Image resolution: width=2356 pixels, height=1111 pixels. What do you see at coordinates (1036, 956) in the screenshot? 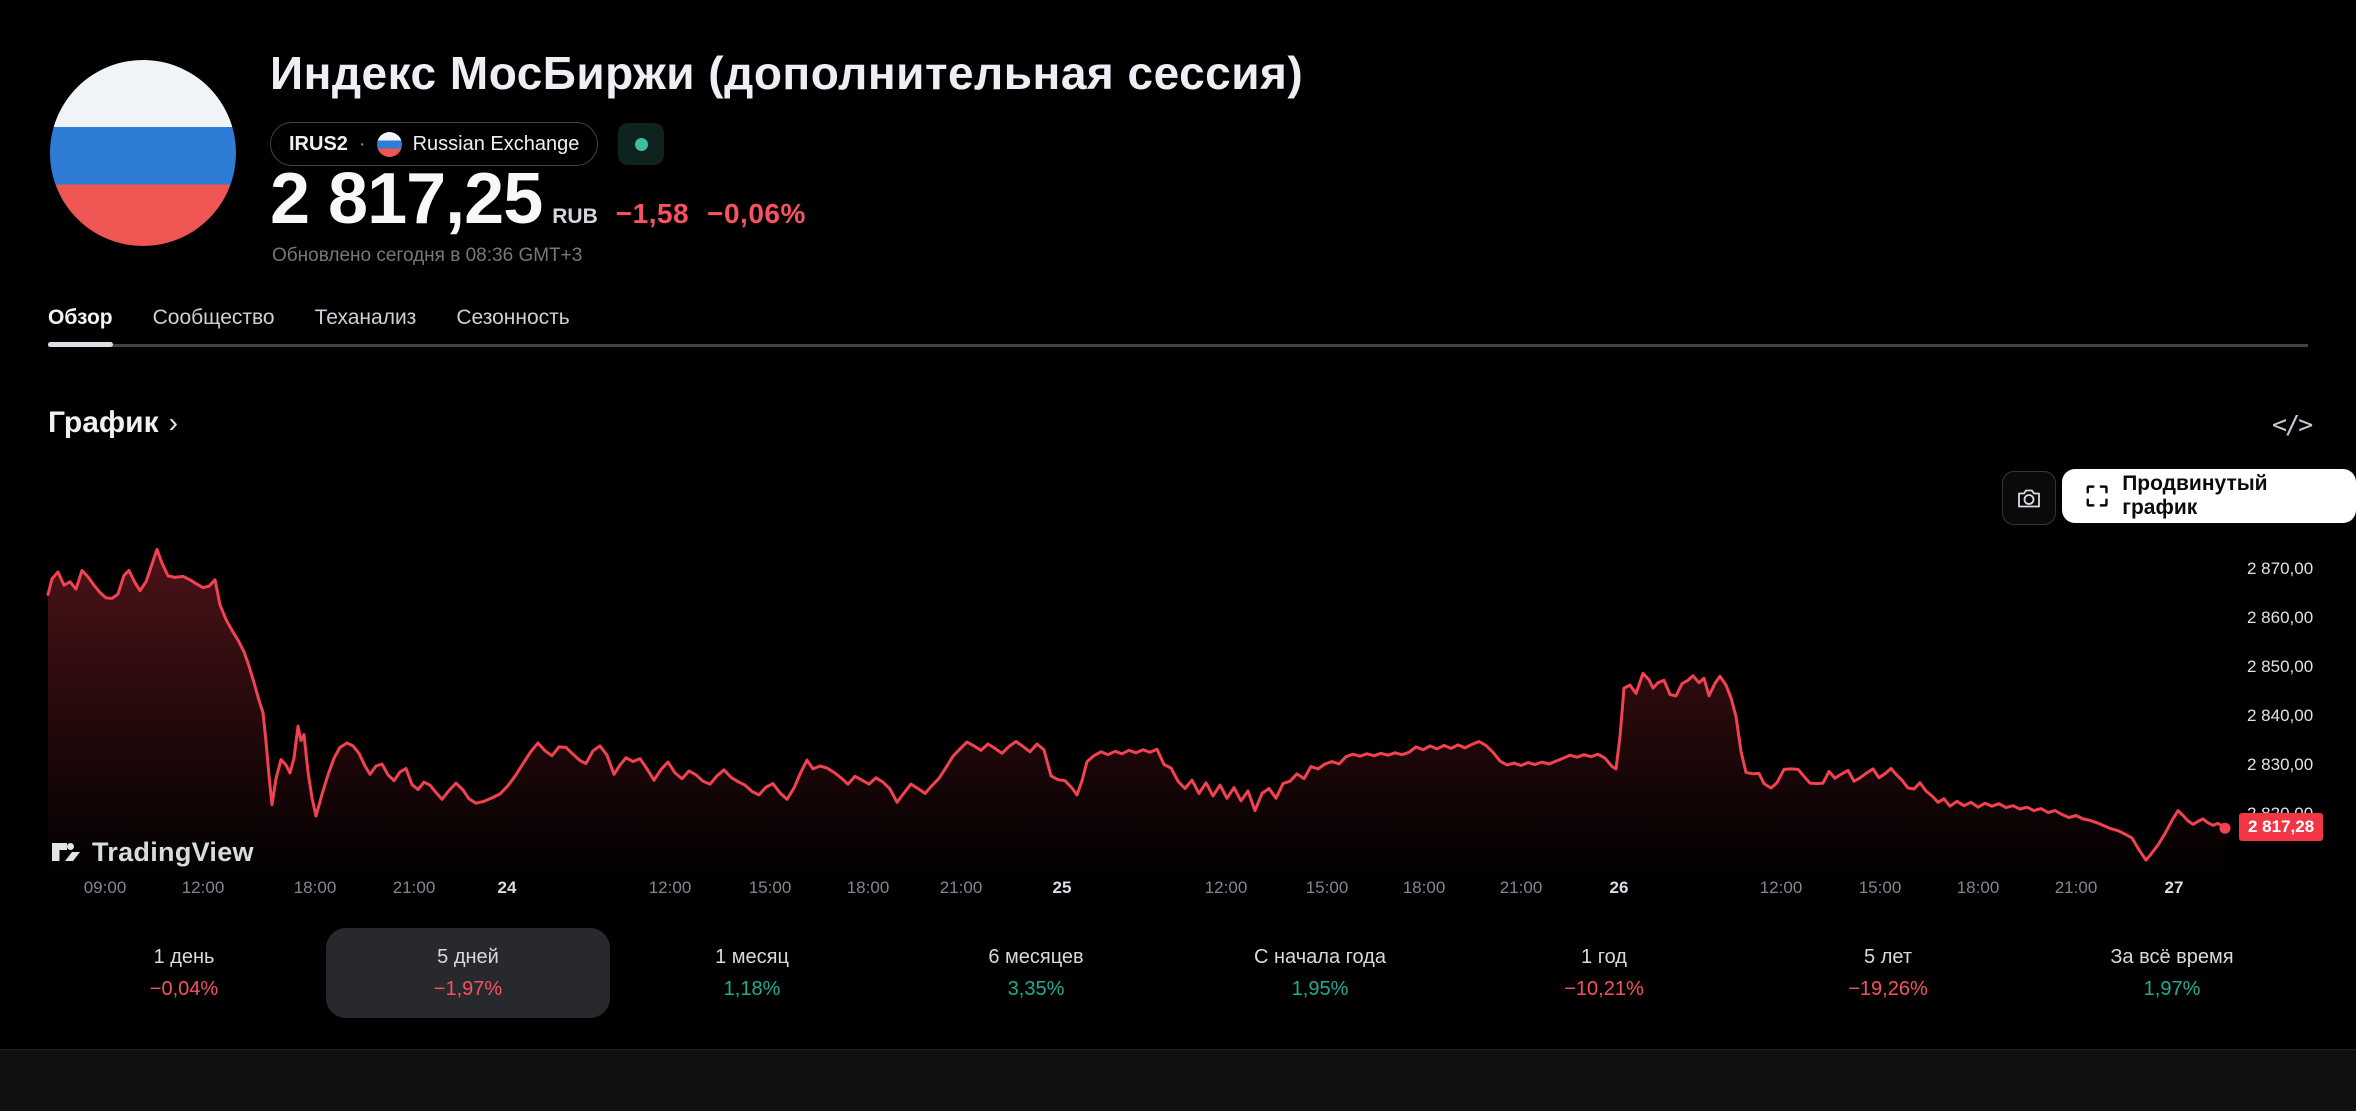
I see `period-label: 6 месяцев` at bounding box center [1036, 956].